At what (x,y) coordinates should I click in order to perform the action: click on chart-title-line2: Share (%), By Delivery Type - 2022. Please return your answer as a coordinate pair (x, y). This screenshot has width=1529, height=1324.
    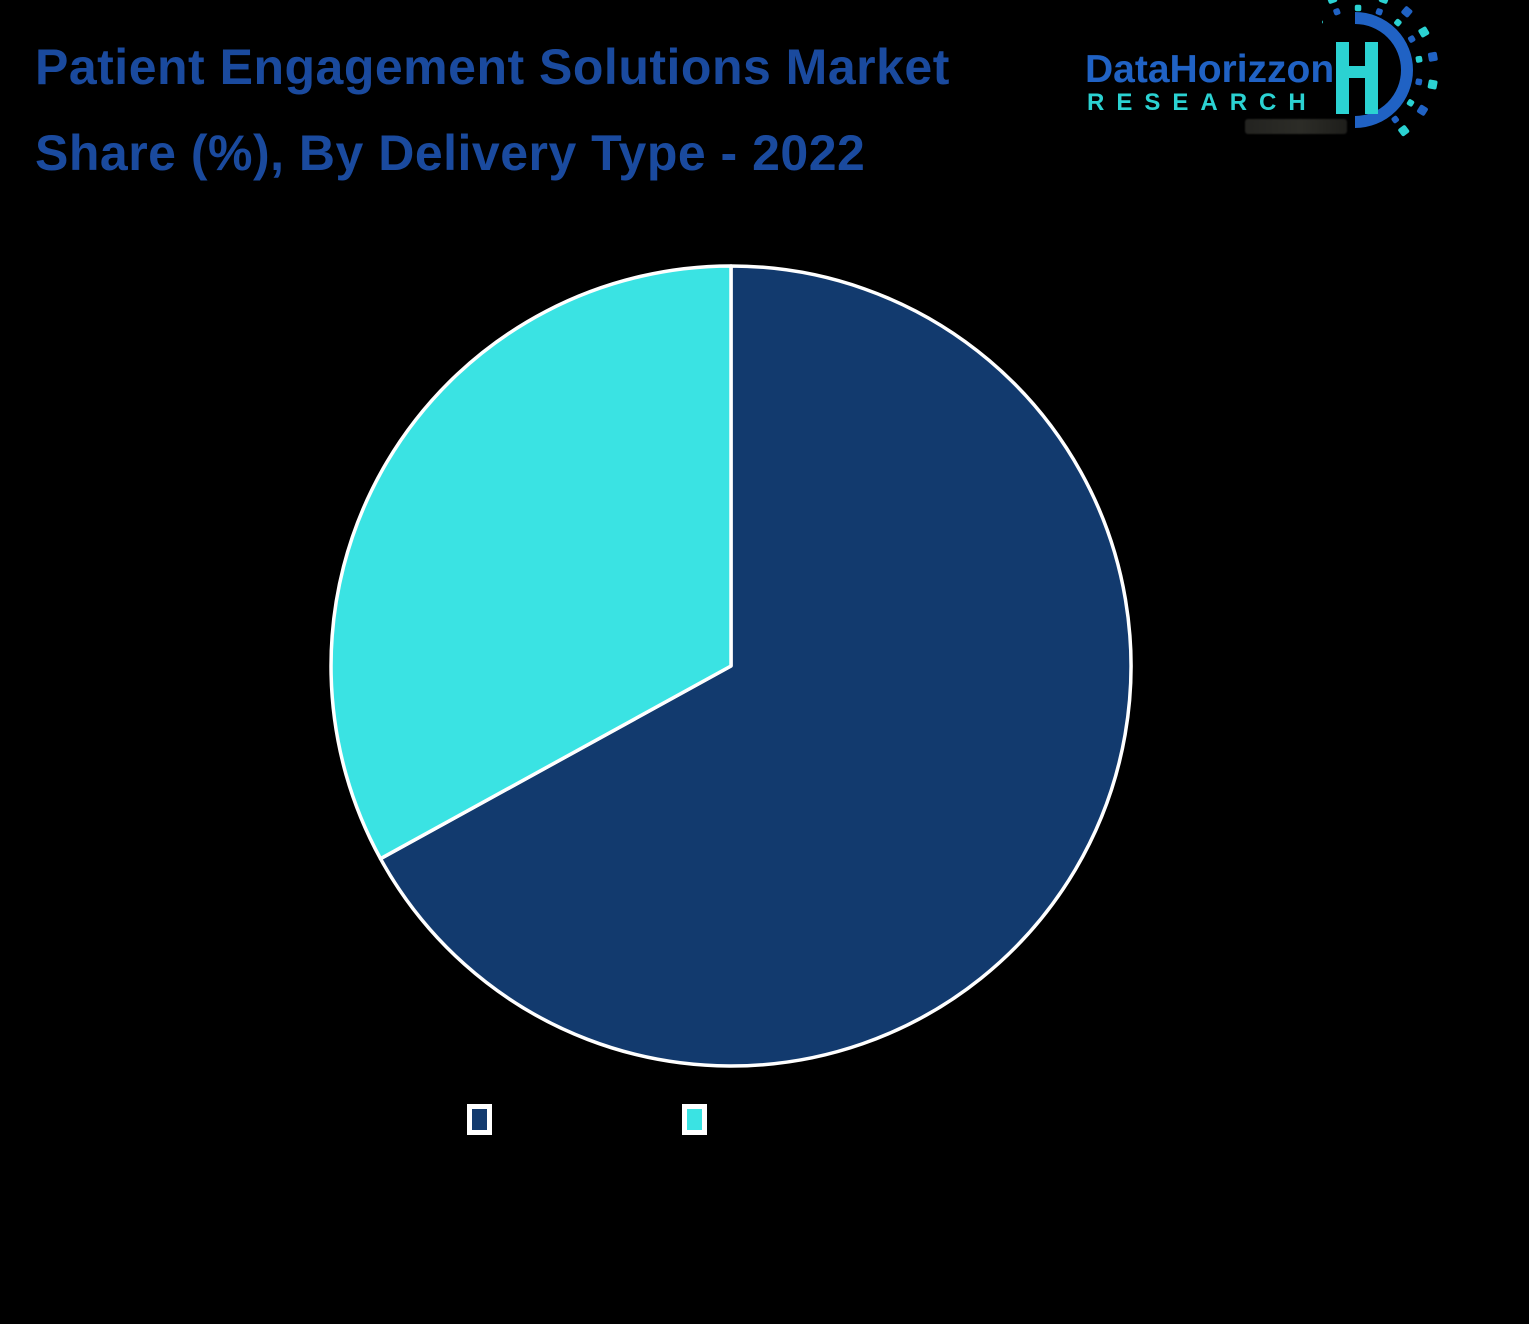
    Looking at the image, I should click on (450, 153).